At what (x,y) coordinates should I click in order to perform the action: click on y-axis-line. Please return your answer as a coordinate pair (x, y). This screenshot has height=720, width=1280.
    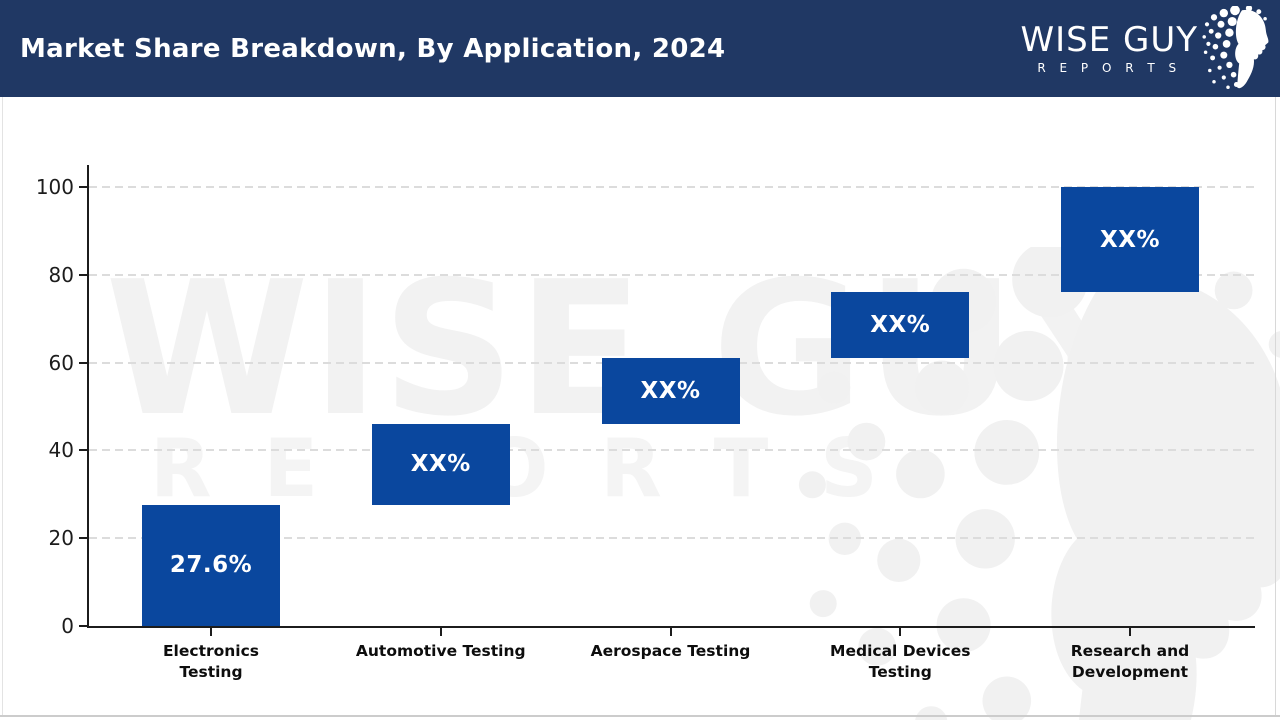
    Looking at the image, I should click on (88, 396).